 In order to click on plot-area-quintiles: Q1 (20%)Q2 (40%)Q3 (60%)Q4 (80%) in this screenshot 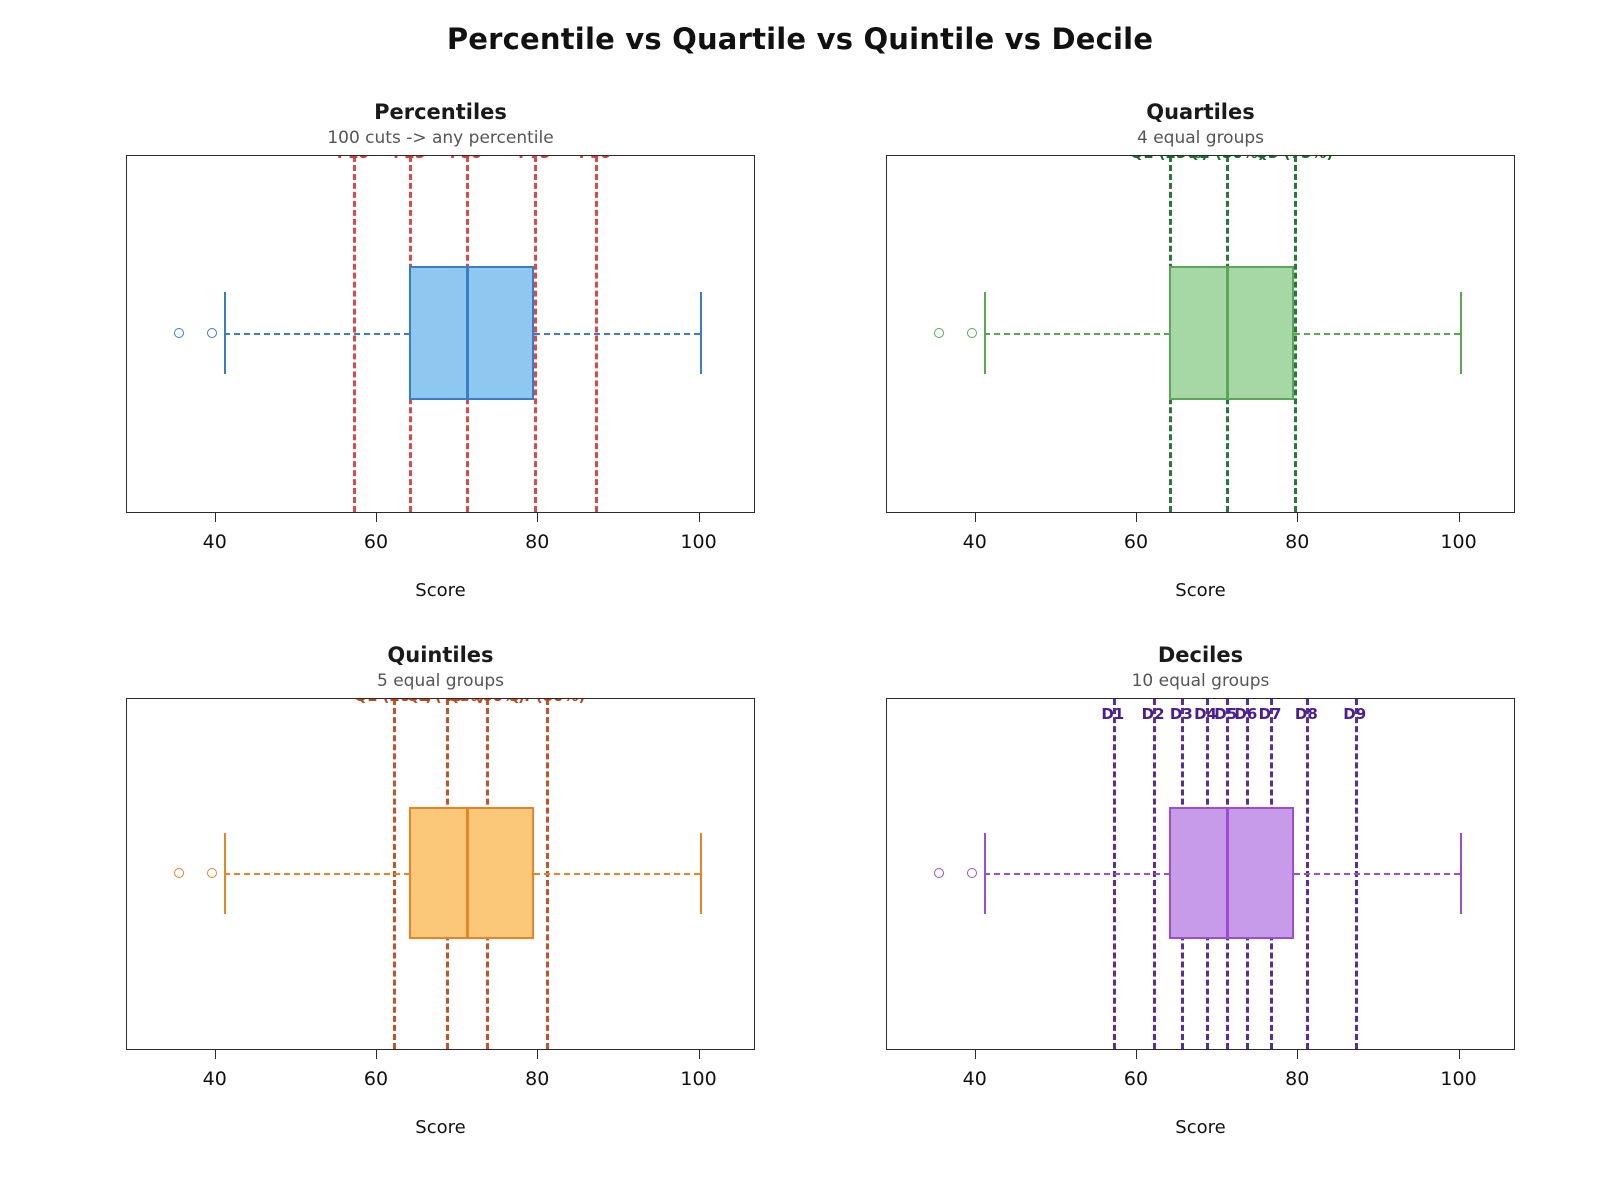, I will do `click(440, 874)`.